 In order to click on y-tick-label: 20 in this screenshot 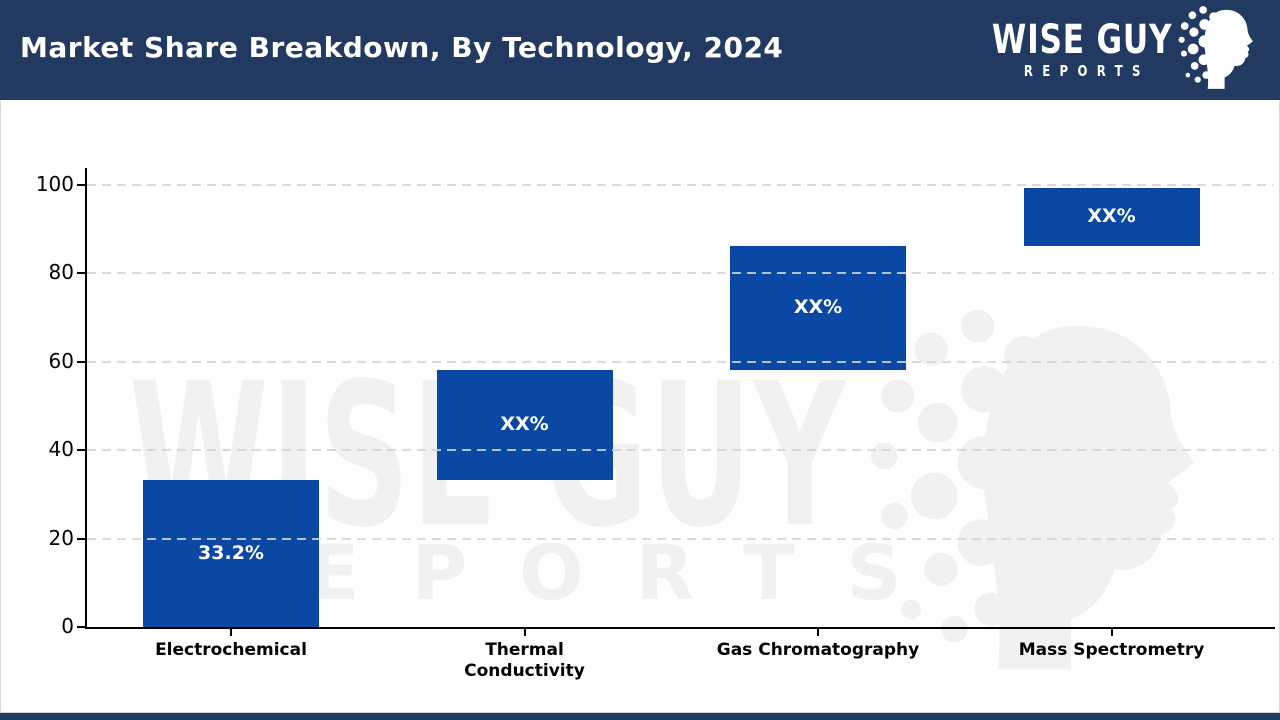, I will do `click(61, 537)`.